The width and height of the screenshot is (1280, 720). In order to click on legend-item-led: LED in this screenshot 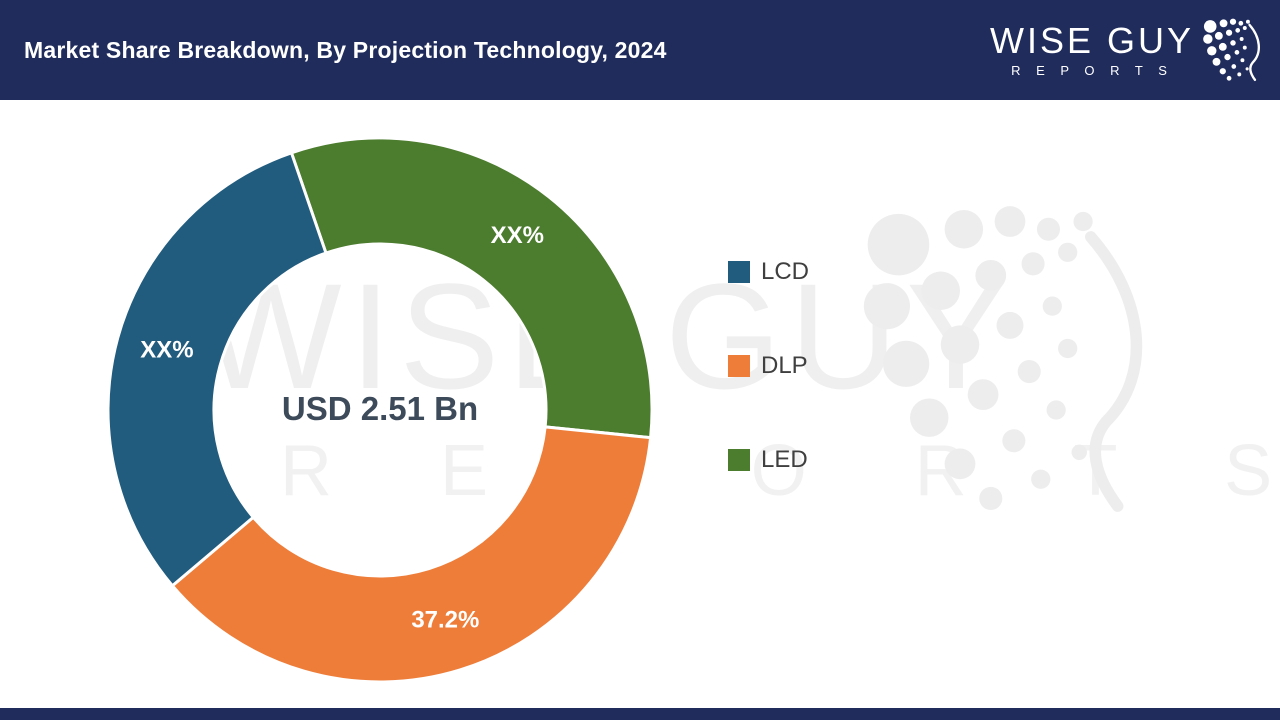, I will do `click(768, 460)`.